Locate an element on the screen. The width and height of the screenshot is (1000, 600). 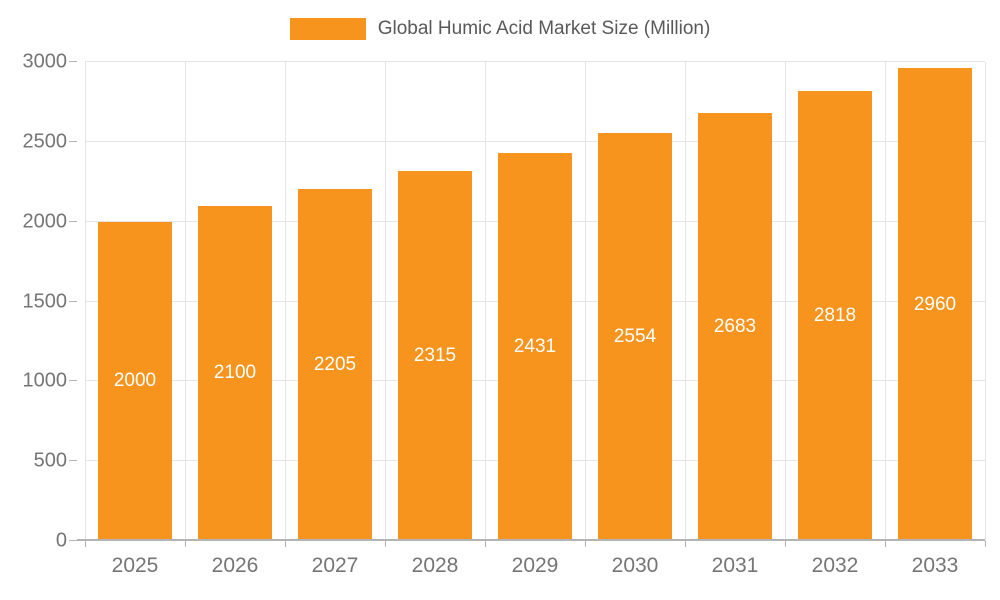
bar-value-label: 2431 is located at coordinates (535, 346).